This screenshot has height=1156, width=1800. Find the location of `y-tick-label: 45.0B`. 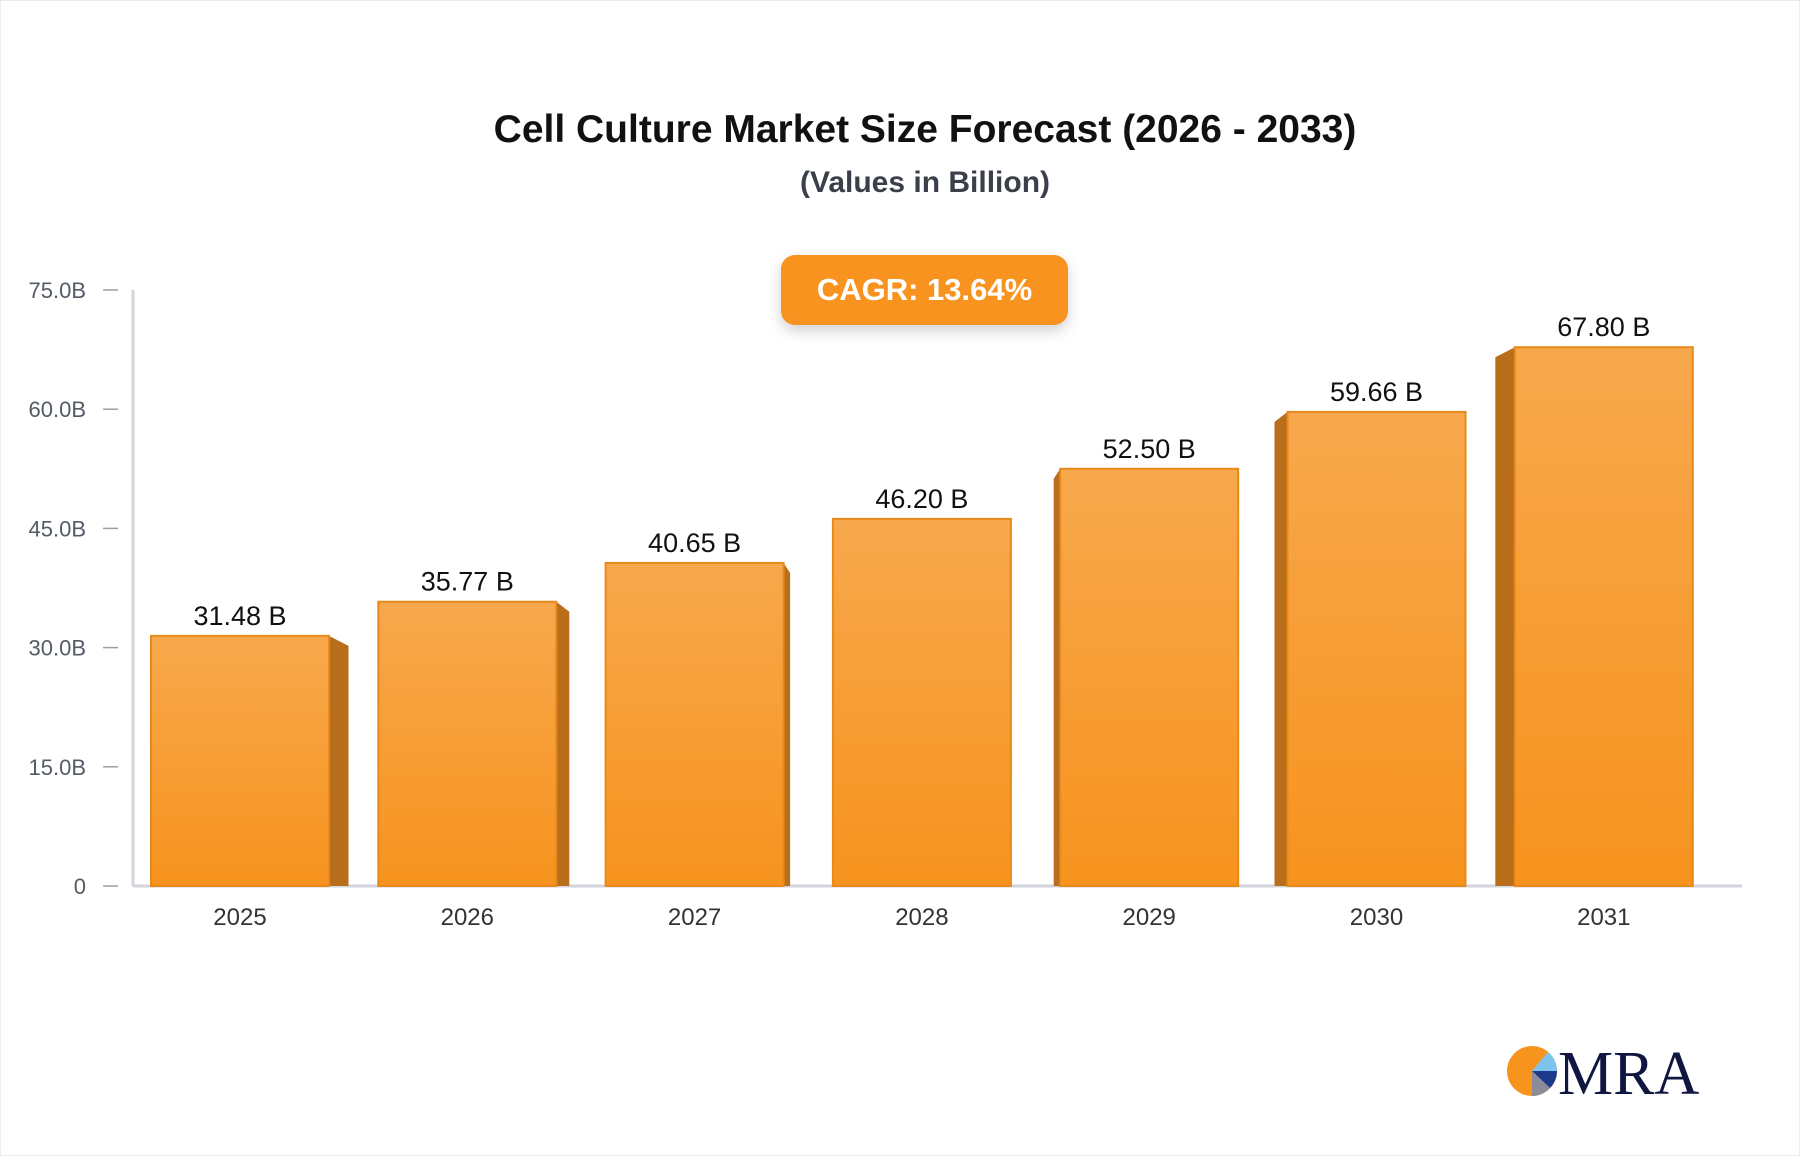

y-tick-label: 45.0B is located at coordinates (58, 528).